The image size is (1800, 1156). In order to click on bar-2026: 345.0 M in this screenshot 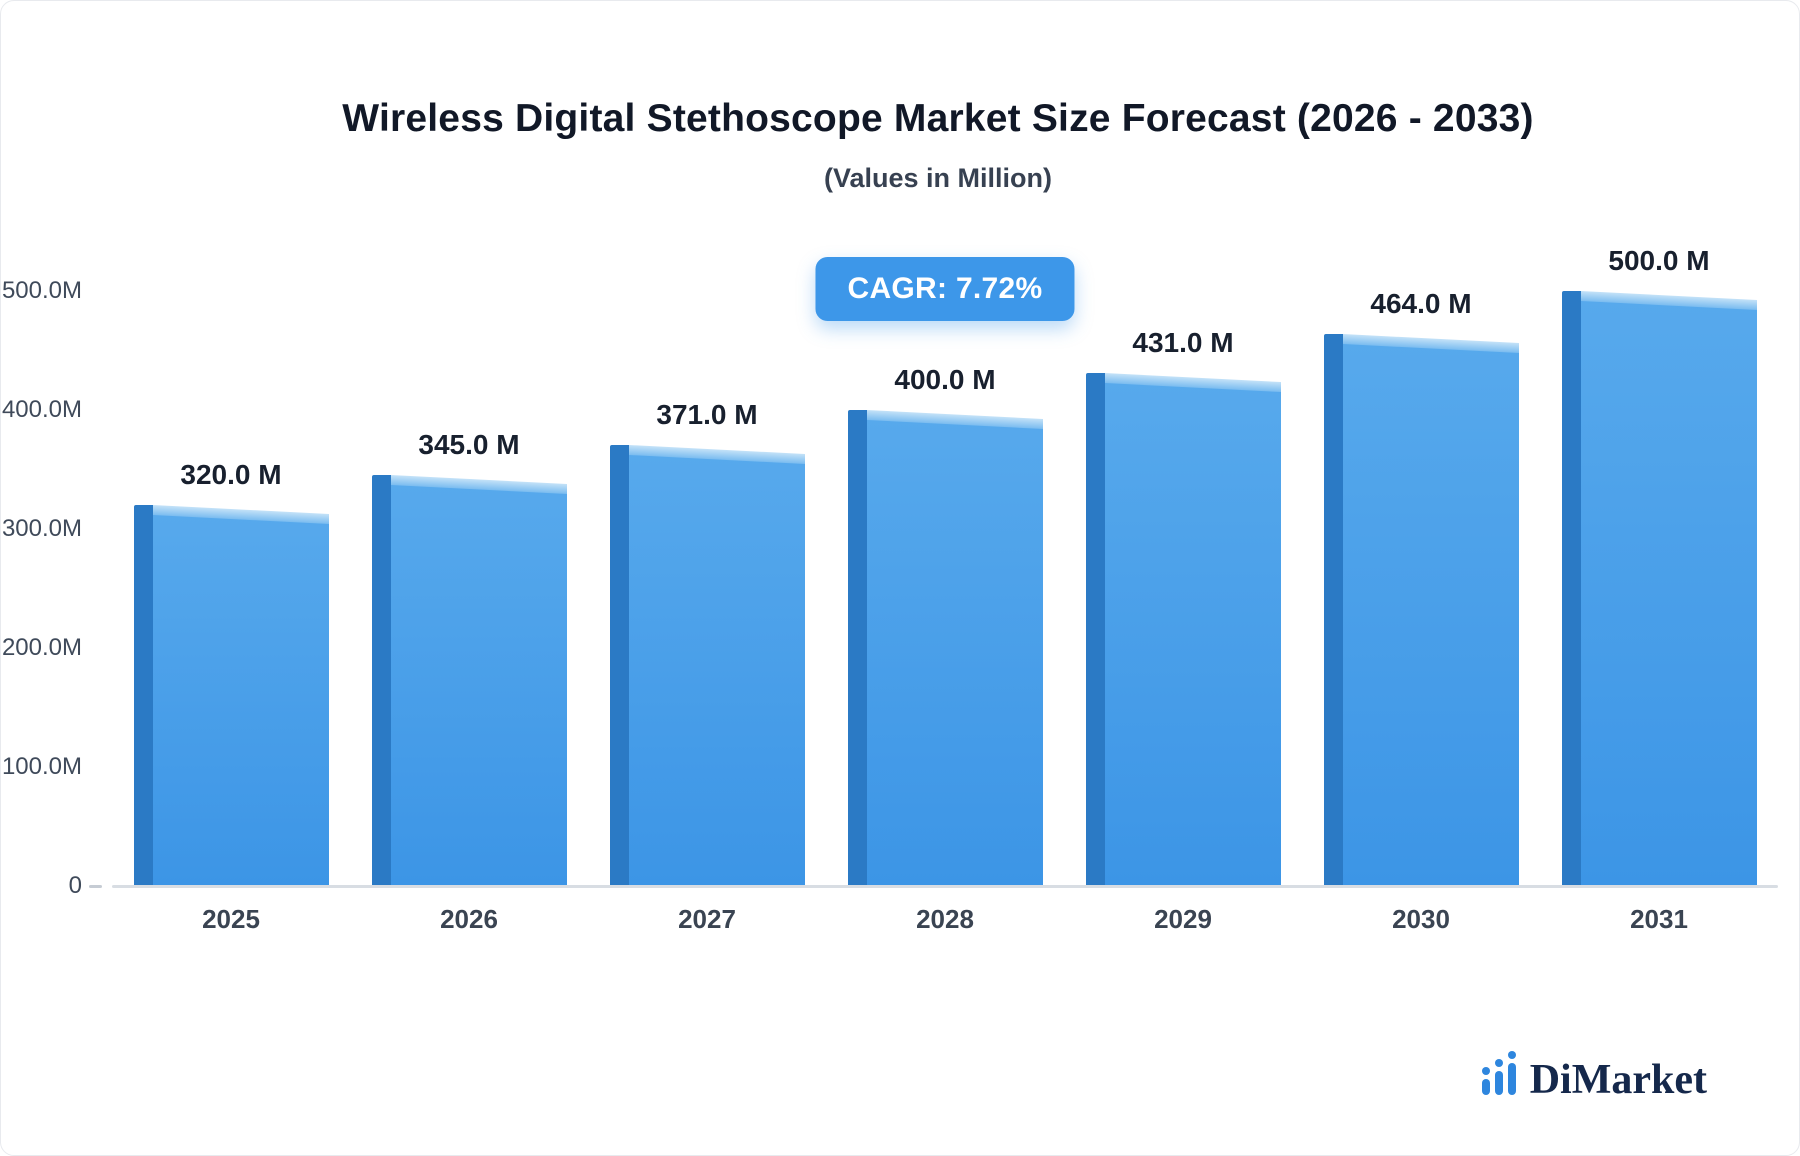, I will do `click(469, 657)`.